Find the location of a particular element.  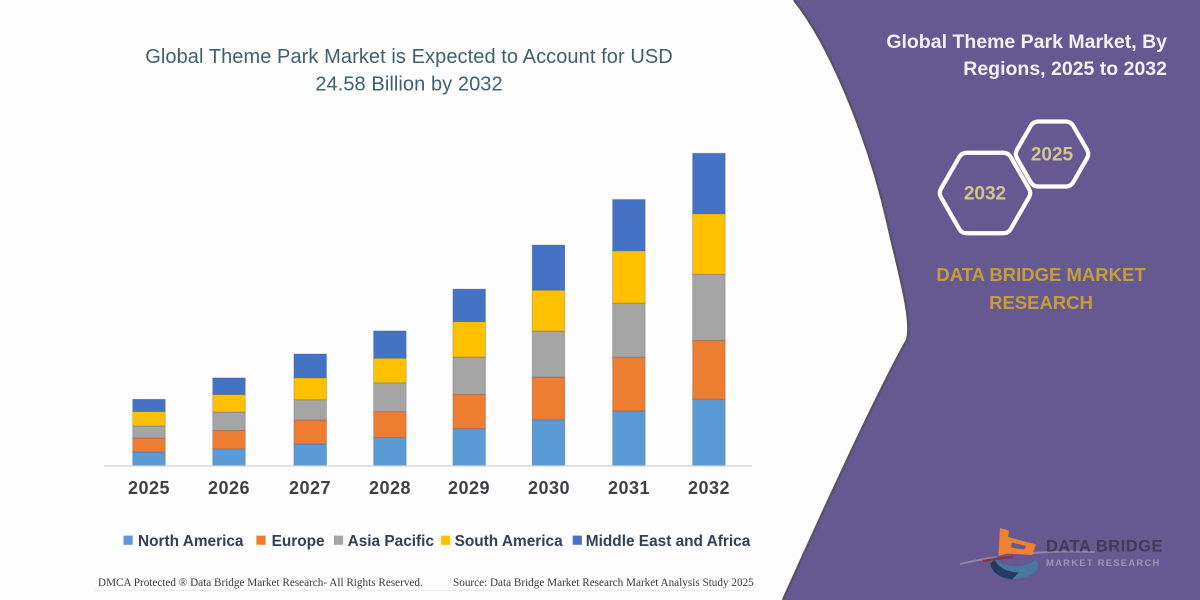

svg-text: RESEARCH is located at coordinates (1041, 302).